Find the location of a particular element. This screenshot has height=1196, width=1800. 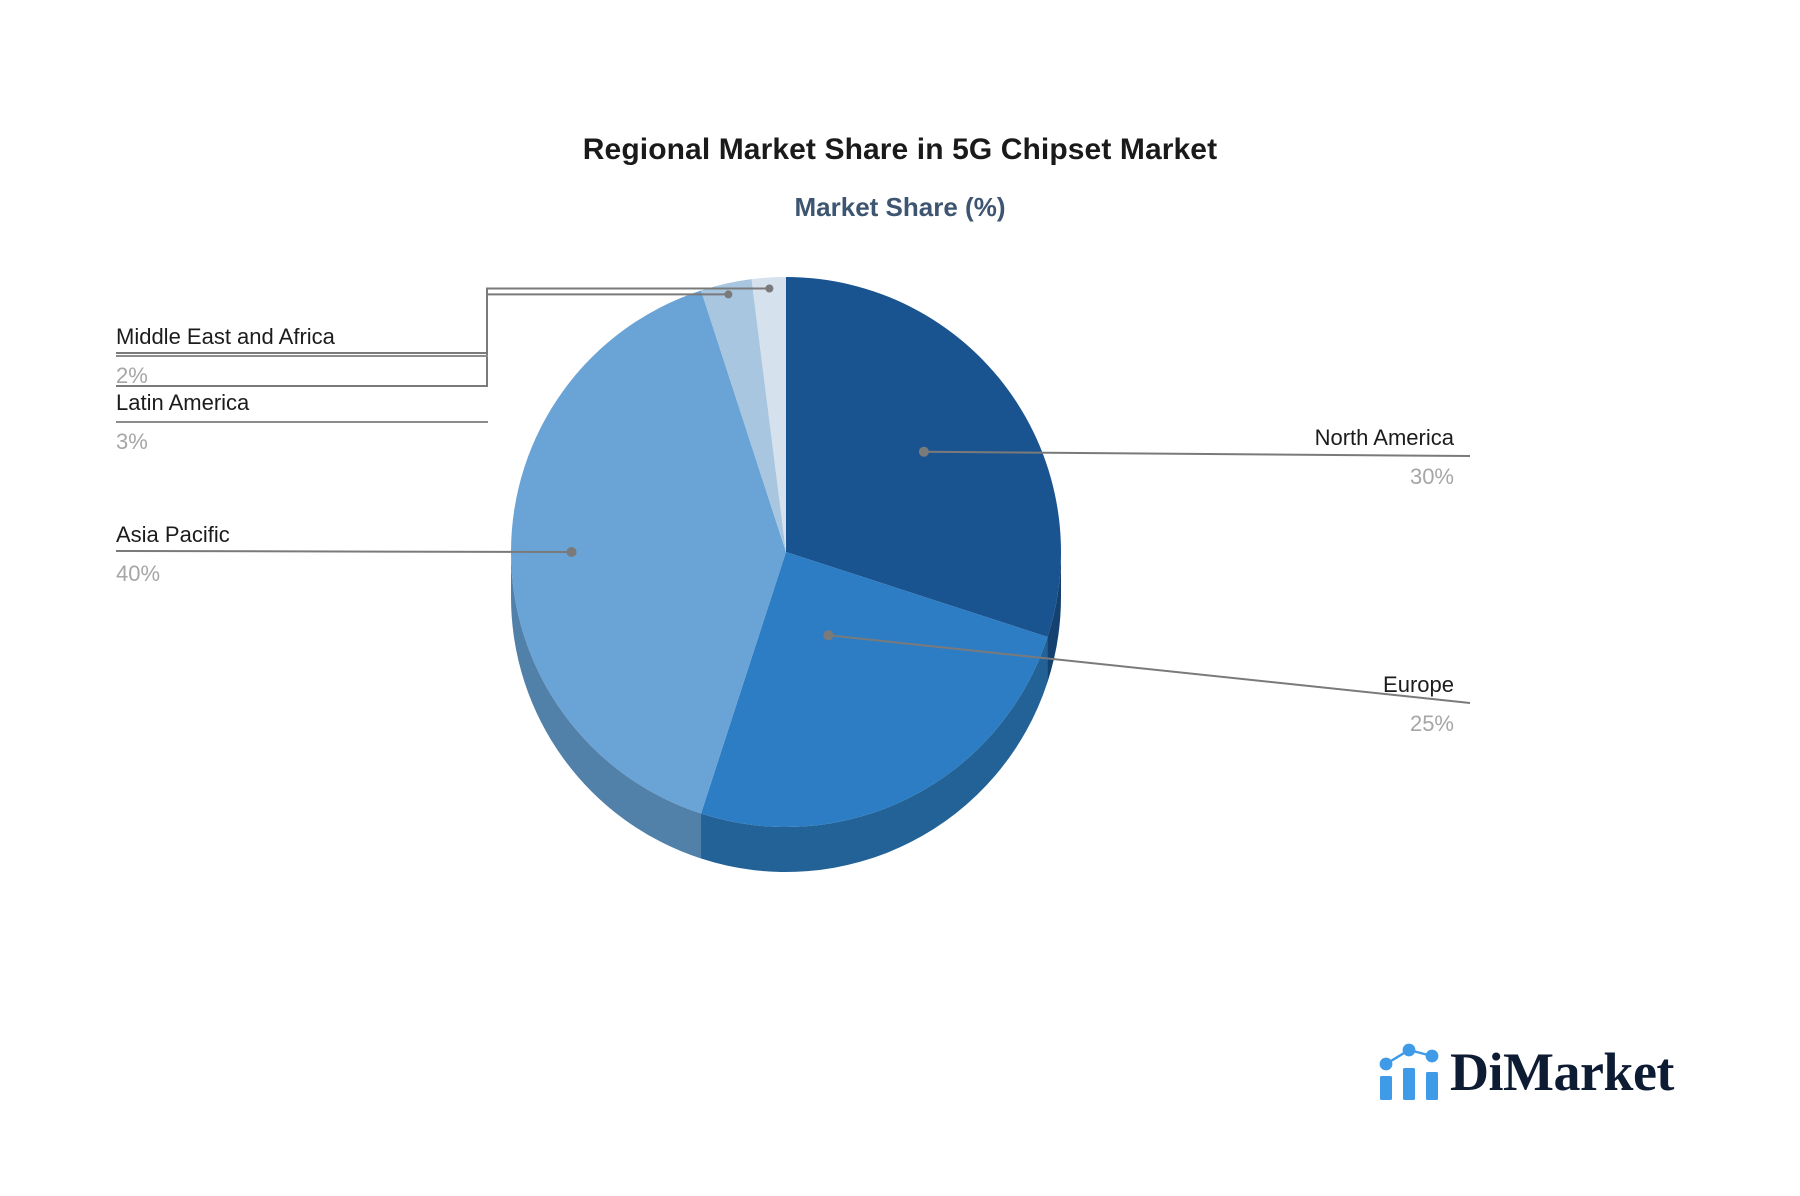

callout-latin-america: Latin America 3% is located at coordinates (302, 423).